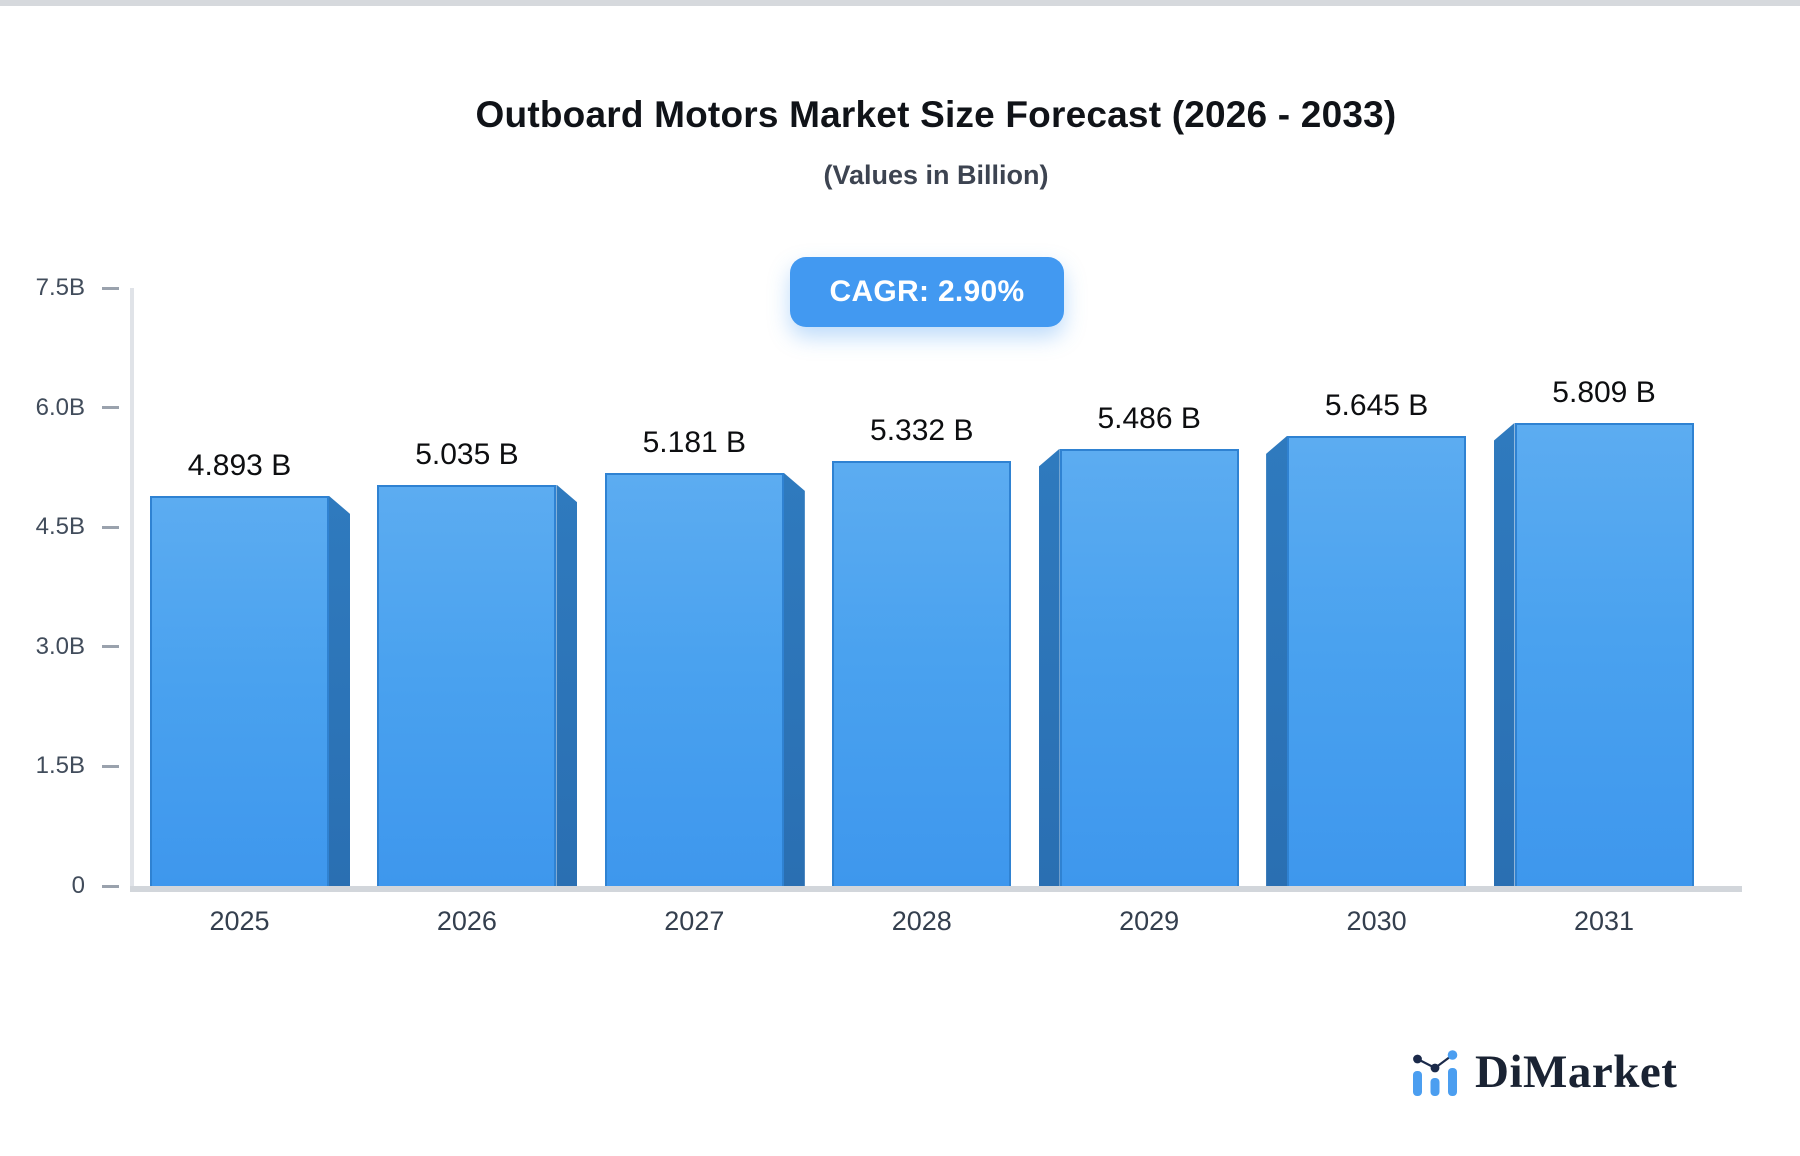 This screenshot has width=1800, height=1156. I want to click on y-tick-label: 7.5B, so click(60, 287).